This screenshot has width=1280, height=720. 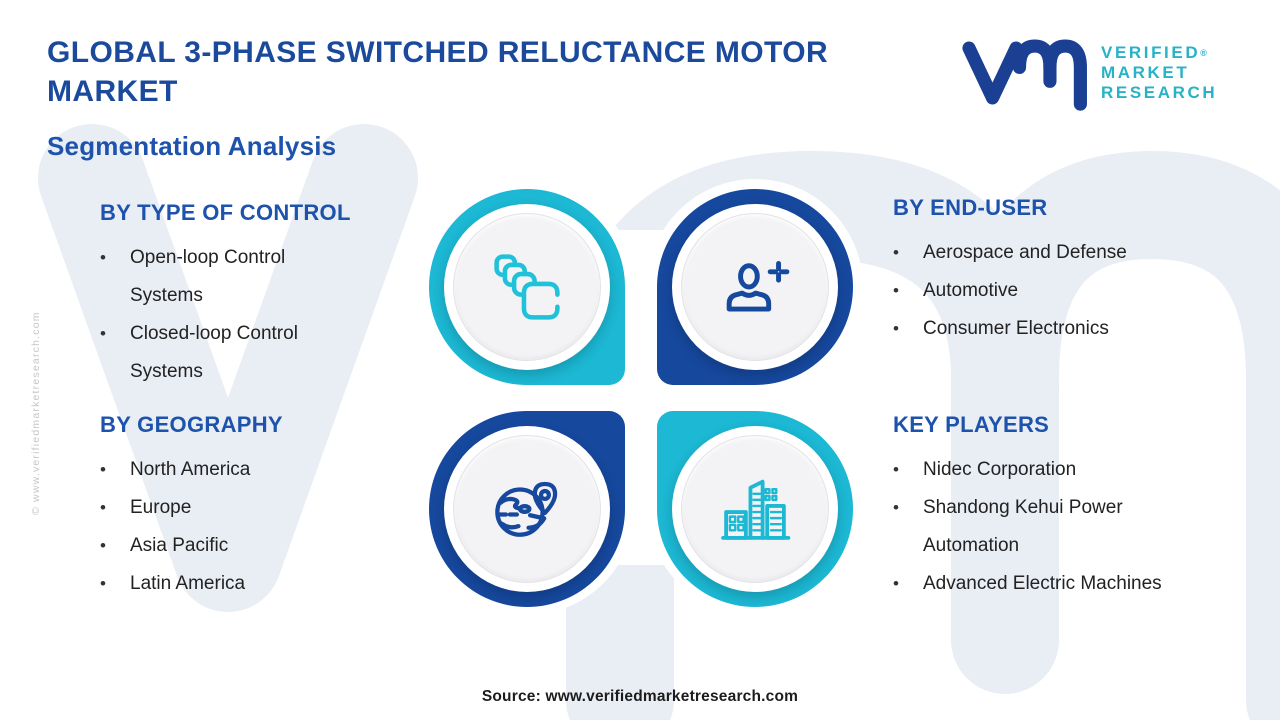 What do you see at coordinates (36, 413) in the screenshot?
I see `side-copyright: © www.verifiedmarketresearch.com` at bounding box center [36, 413].